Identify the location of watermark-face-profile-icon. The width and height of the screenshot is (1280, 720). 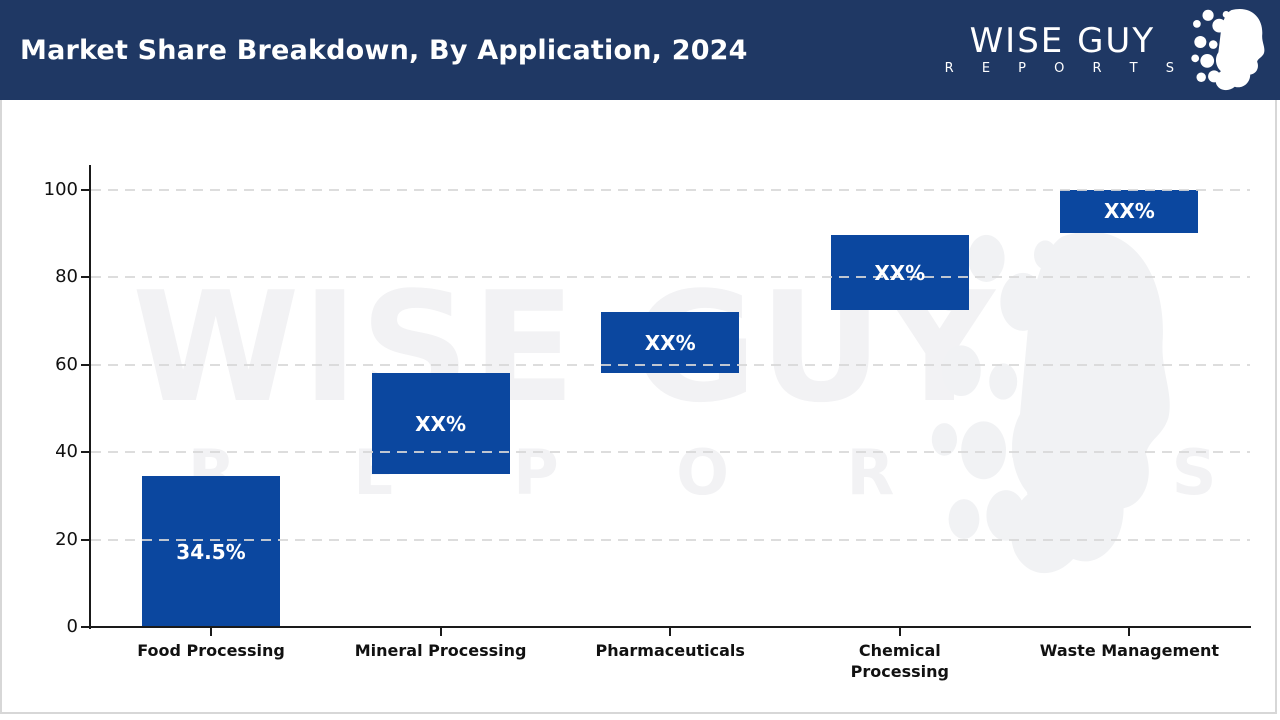
(1048, 398).